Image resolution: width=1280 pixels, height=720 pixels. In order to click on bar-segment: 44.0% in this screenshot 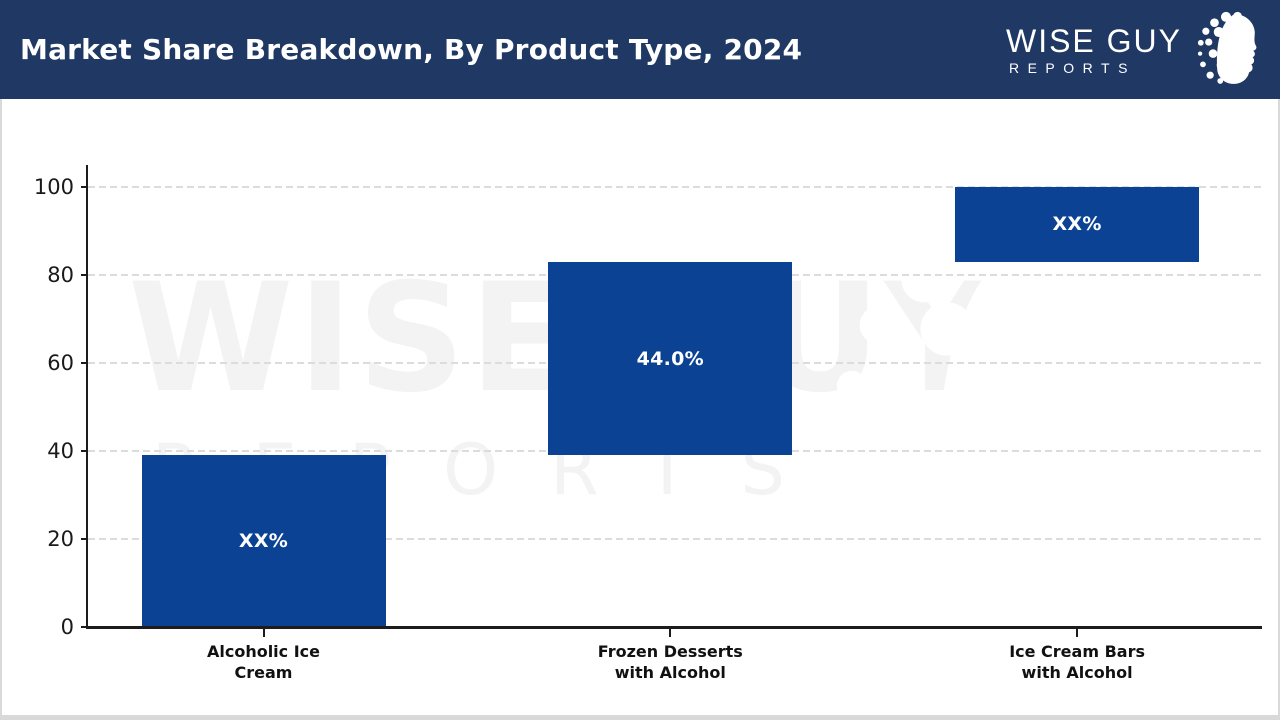, I will do `click(670, 358)`.